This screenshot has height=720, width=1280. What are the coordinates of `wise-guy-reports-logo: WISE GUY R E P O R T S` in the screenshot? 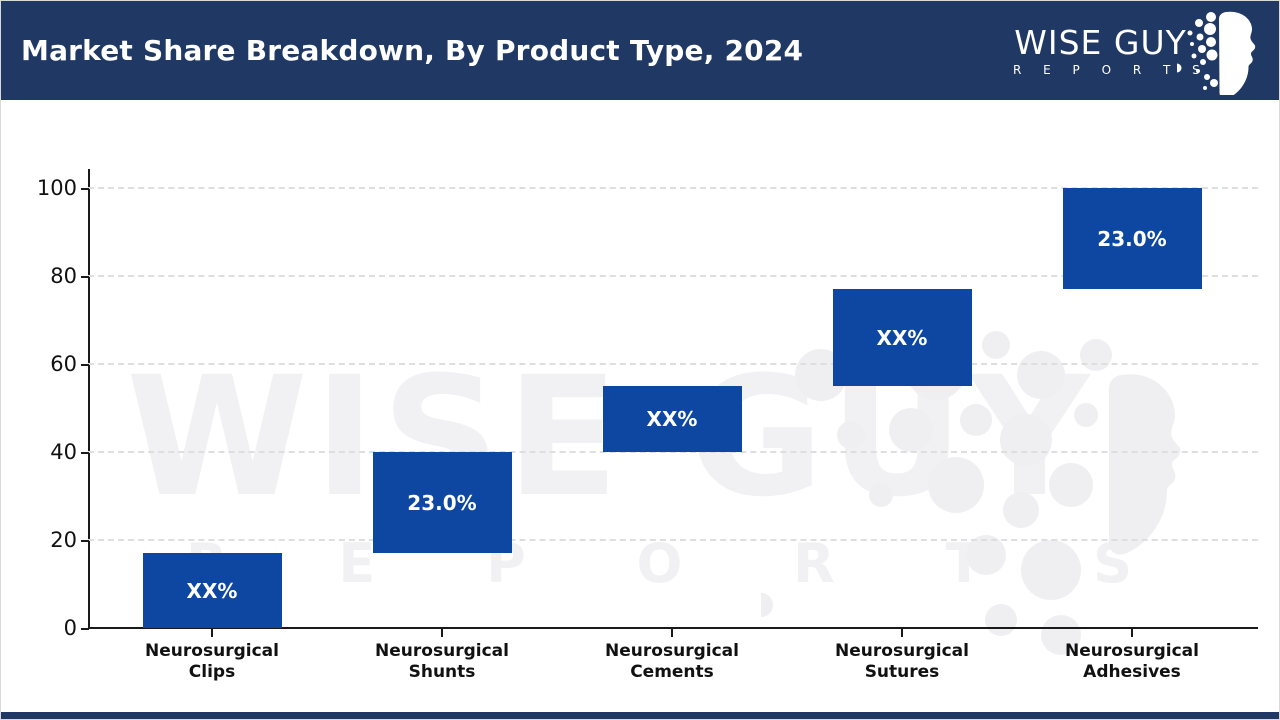 It's located at (1138, 51).